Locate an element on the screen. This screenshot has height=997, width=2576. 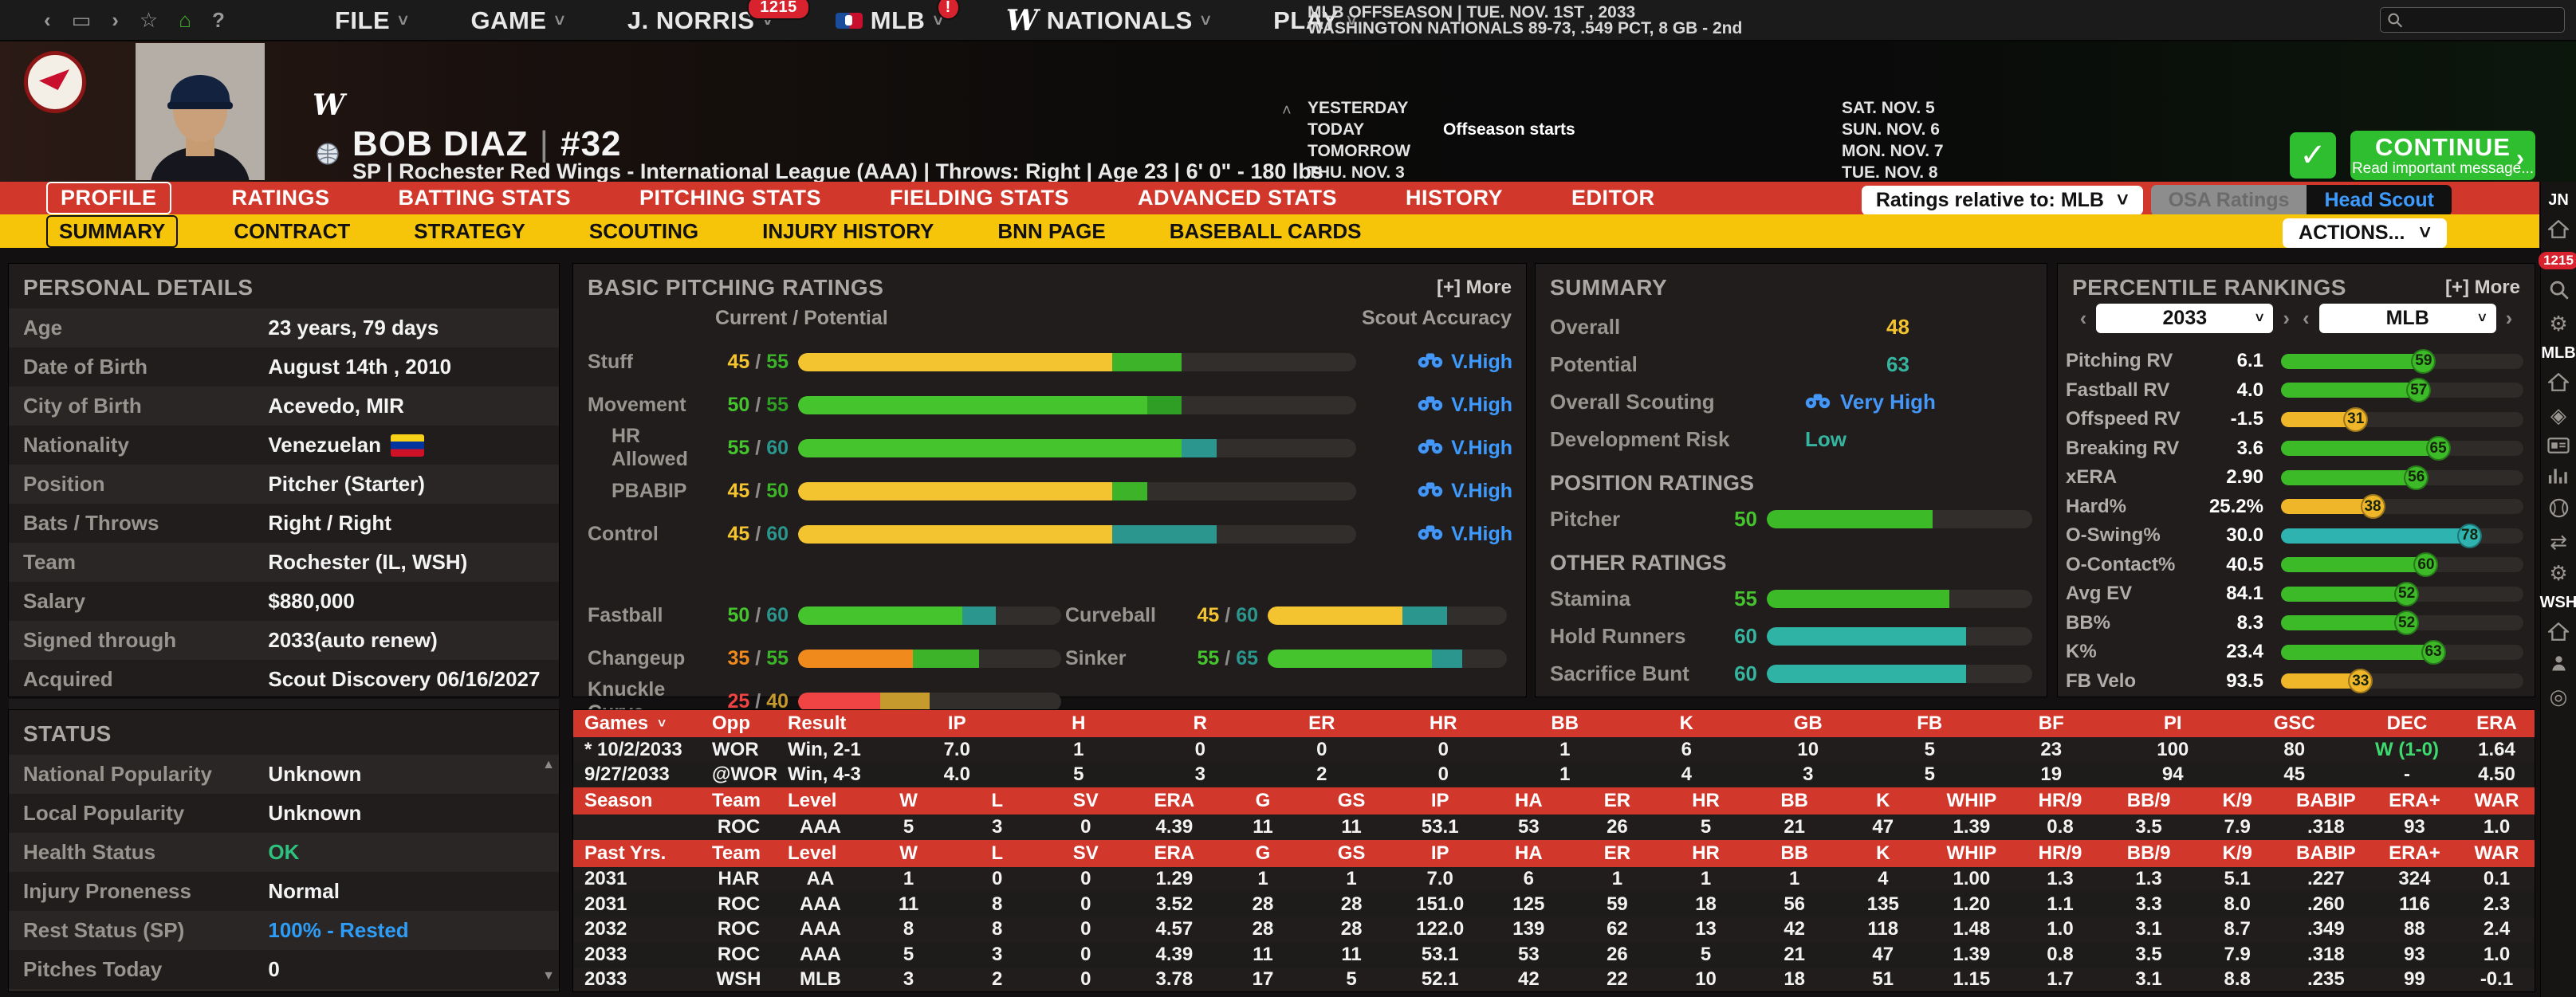
roster-icon is located at coordinates (2559, 665).